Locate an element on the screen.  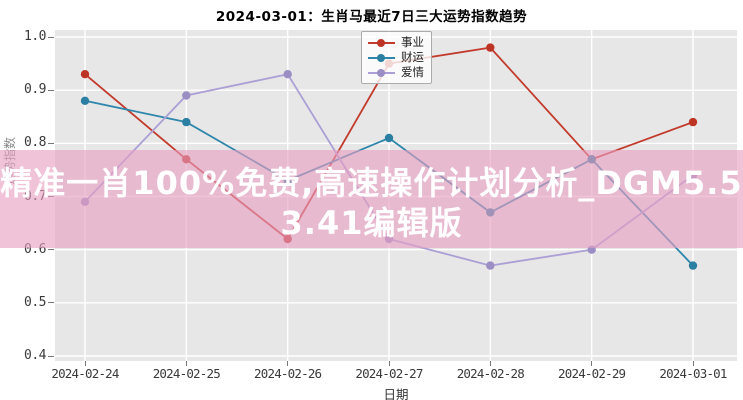
watermark-line2: 3.41编辑版 is located at coordinates (371, 223).